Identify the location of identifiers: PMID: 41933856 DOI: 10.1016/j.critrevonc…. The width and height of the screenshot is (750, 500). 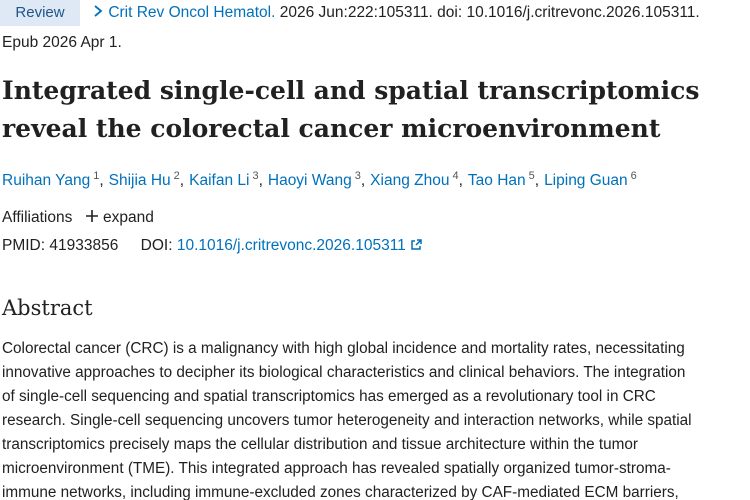
(212, 246).